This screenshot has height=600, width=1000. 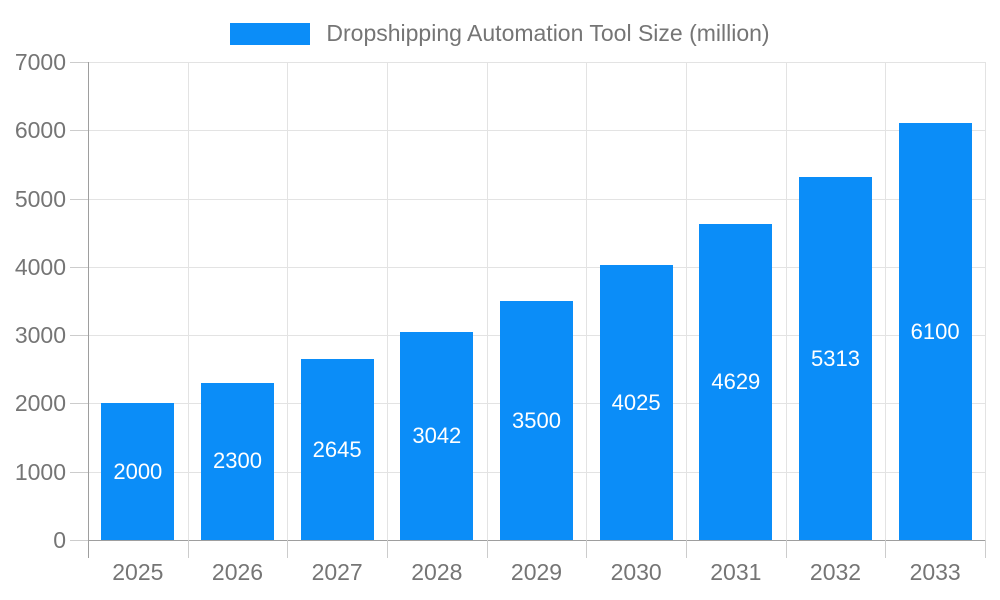 I want to click on bar-2026: 2300, so click(x=237, y=461).